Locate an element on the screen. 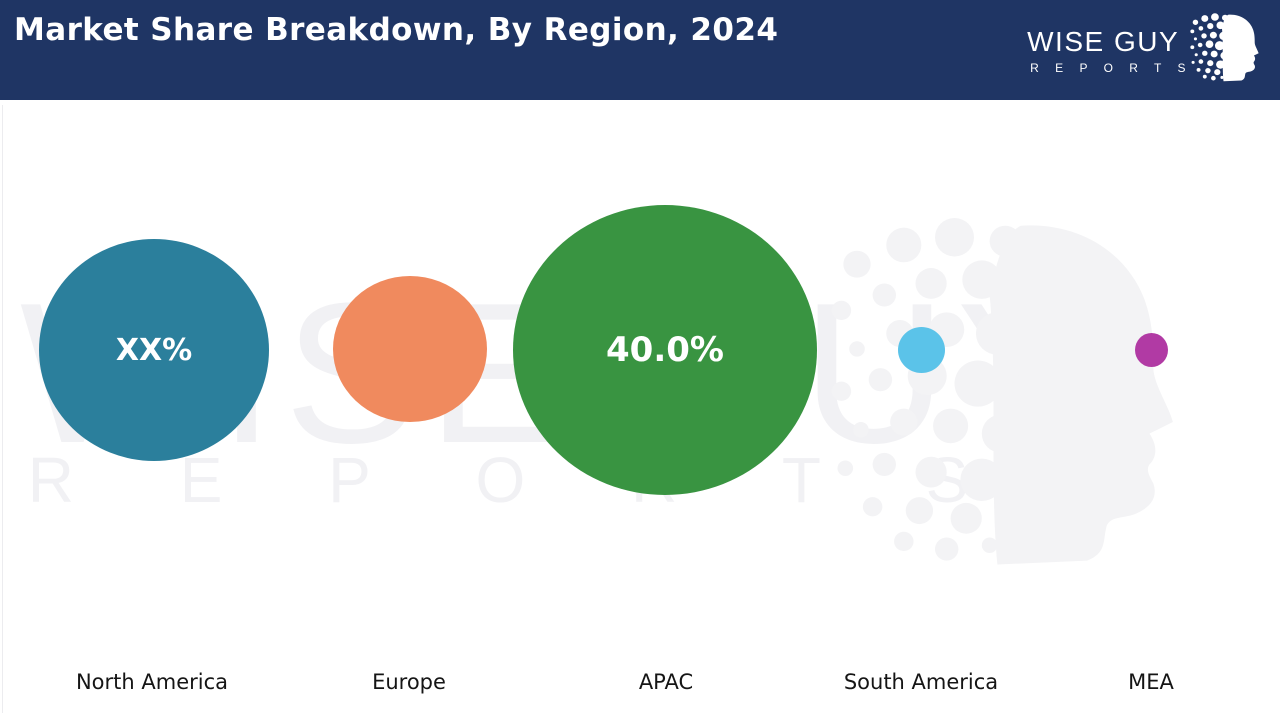 This screenshot has width=1280, height=720. bubble-apac: 40.0% is located at coordinates (665, 350).